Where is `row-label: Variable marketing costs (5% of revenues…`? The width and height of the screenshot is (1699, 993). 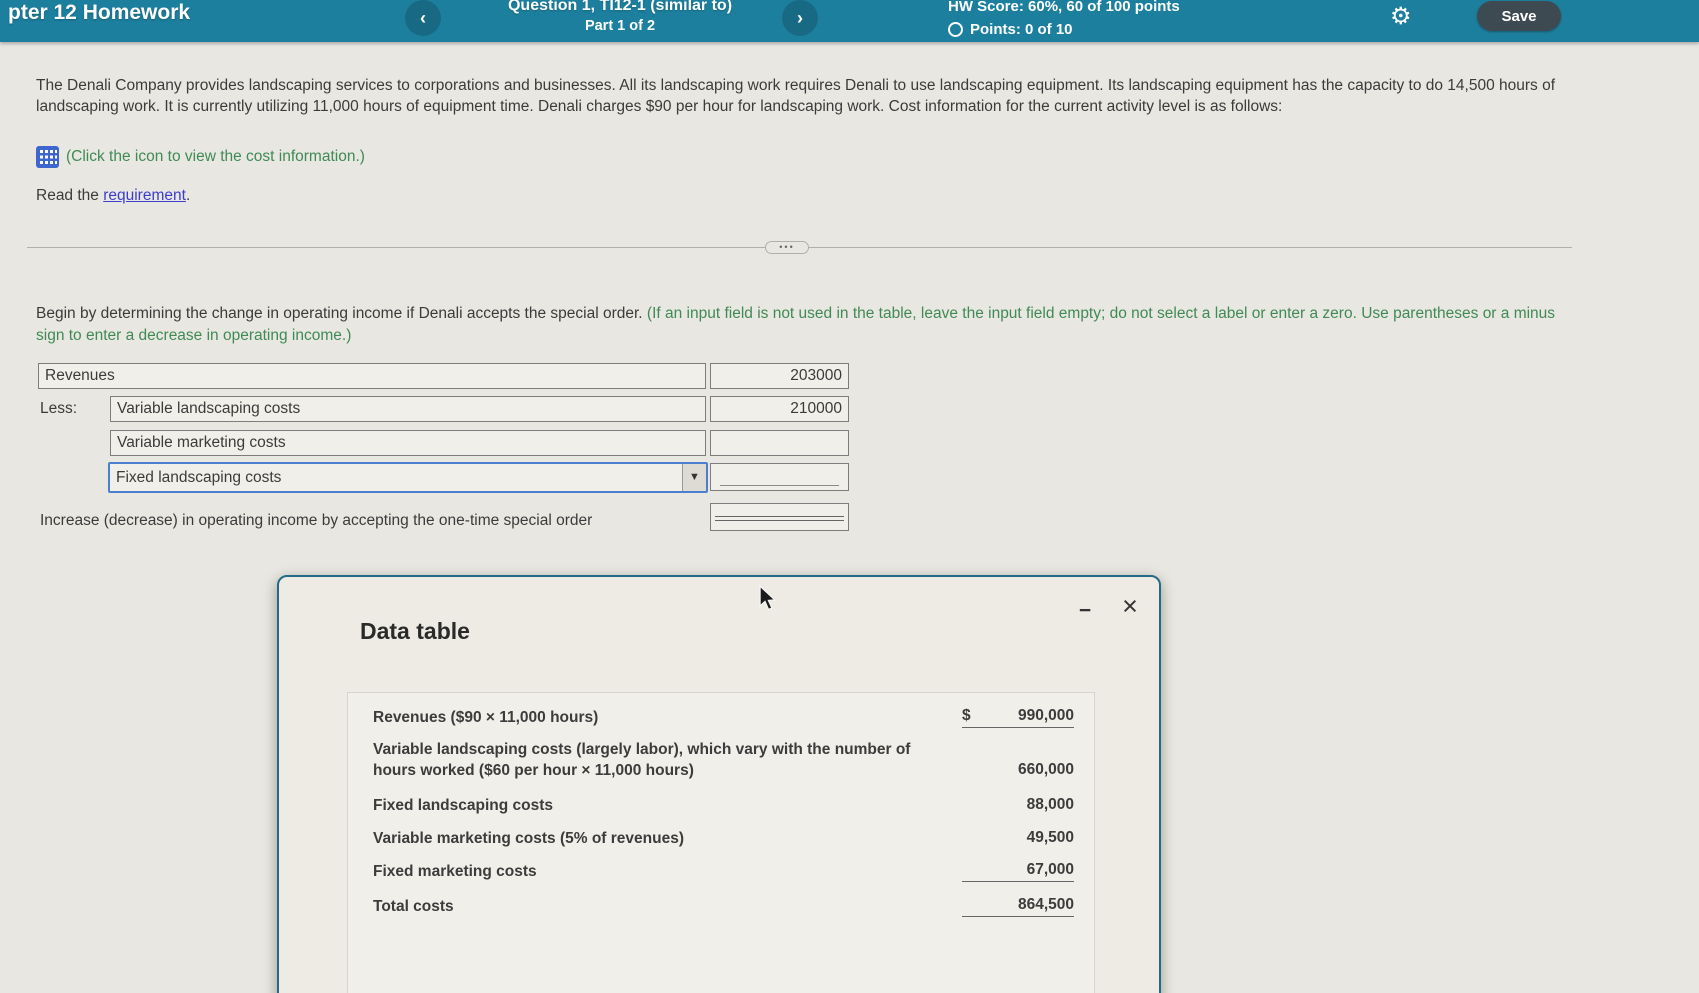 row-label: Variable marketing costs (5% of revenues… is located at coordinates (528, 838).